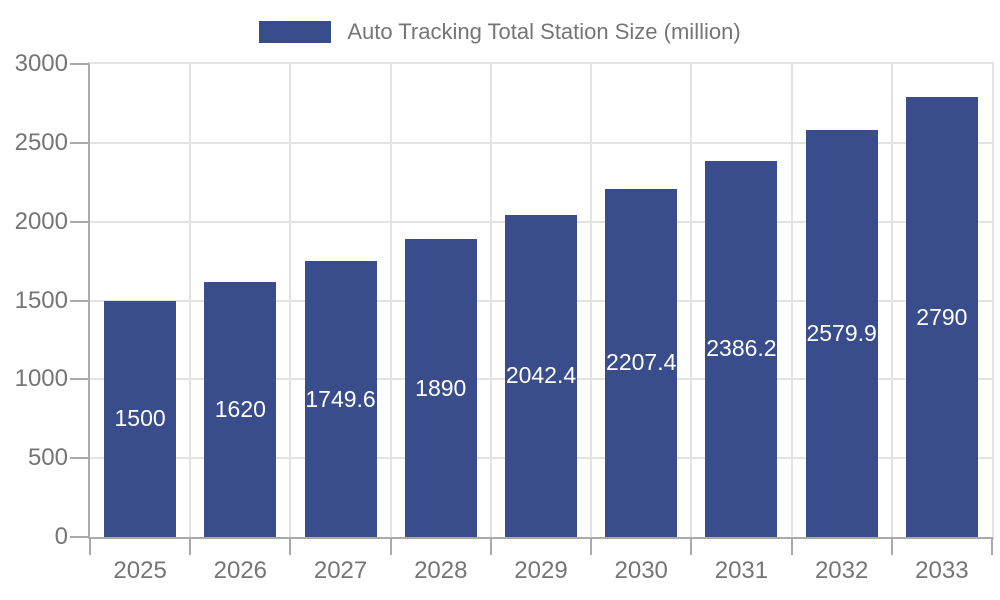  I want to click on bar-value-label: 2386.2, so click(741, 348).